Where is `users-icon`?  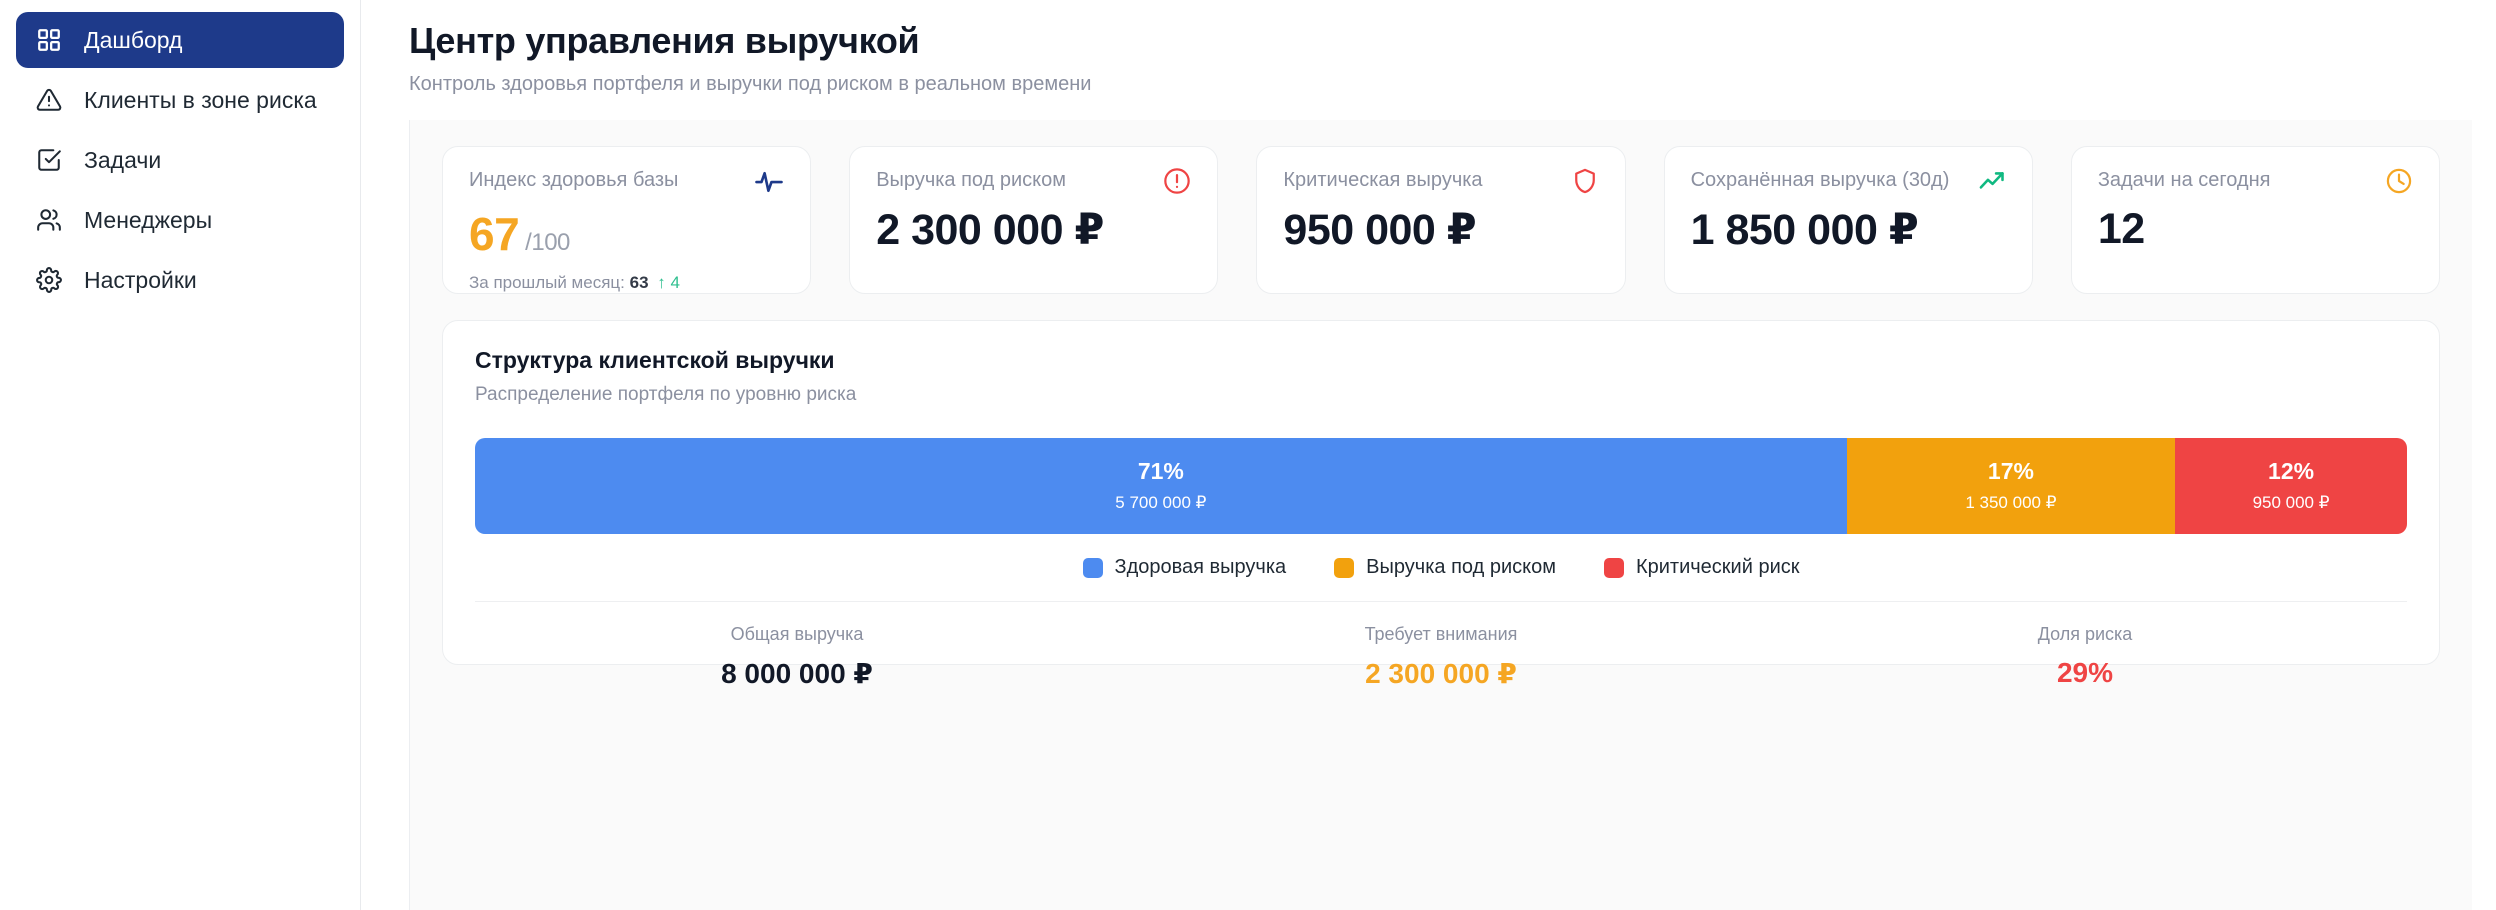
users-icon is located at coordinates (49, 220).